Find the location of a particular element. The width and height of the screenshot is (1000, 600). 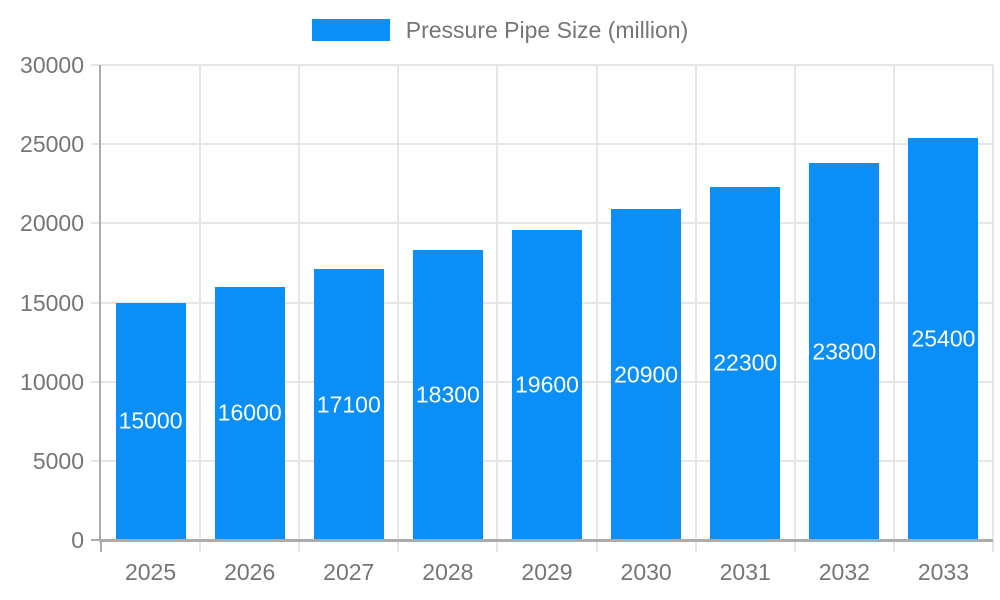

x-axis-label: 2027 is located at coordinates (349, 572).